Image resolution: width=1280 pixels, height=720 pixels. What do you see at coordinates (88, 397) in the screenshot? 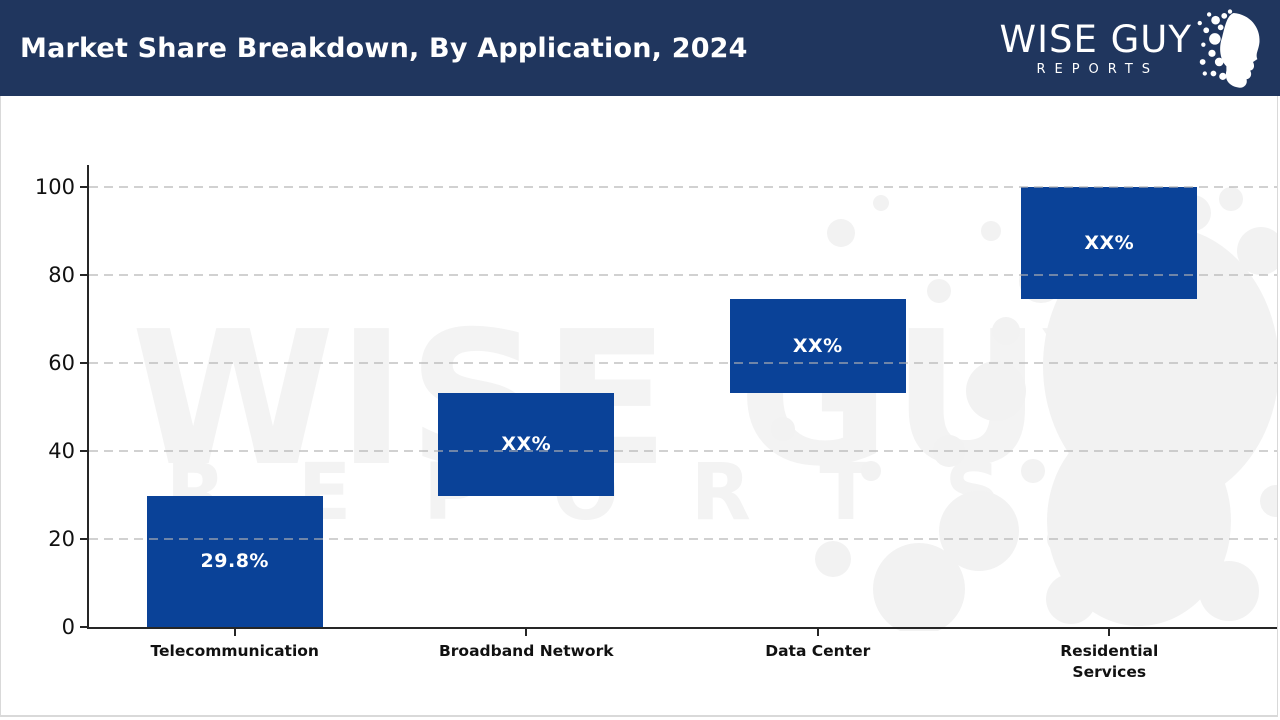
I see `y-axis-line` at bounding box center [88, 397].